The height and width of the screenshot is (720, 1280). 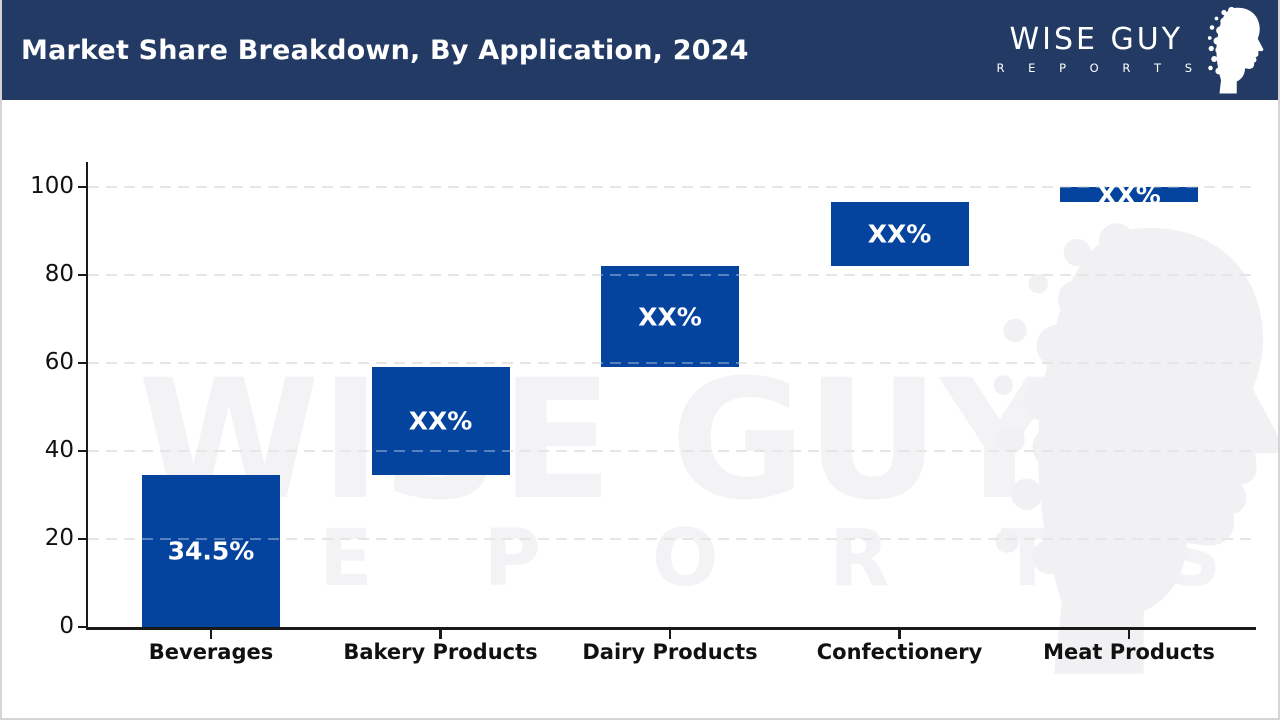 What do you see at coordinates (66, 626) in the screenshot?
I see `y-tick-label: 0` at bounding box center [66, 626].